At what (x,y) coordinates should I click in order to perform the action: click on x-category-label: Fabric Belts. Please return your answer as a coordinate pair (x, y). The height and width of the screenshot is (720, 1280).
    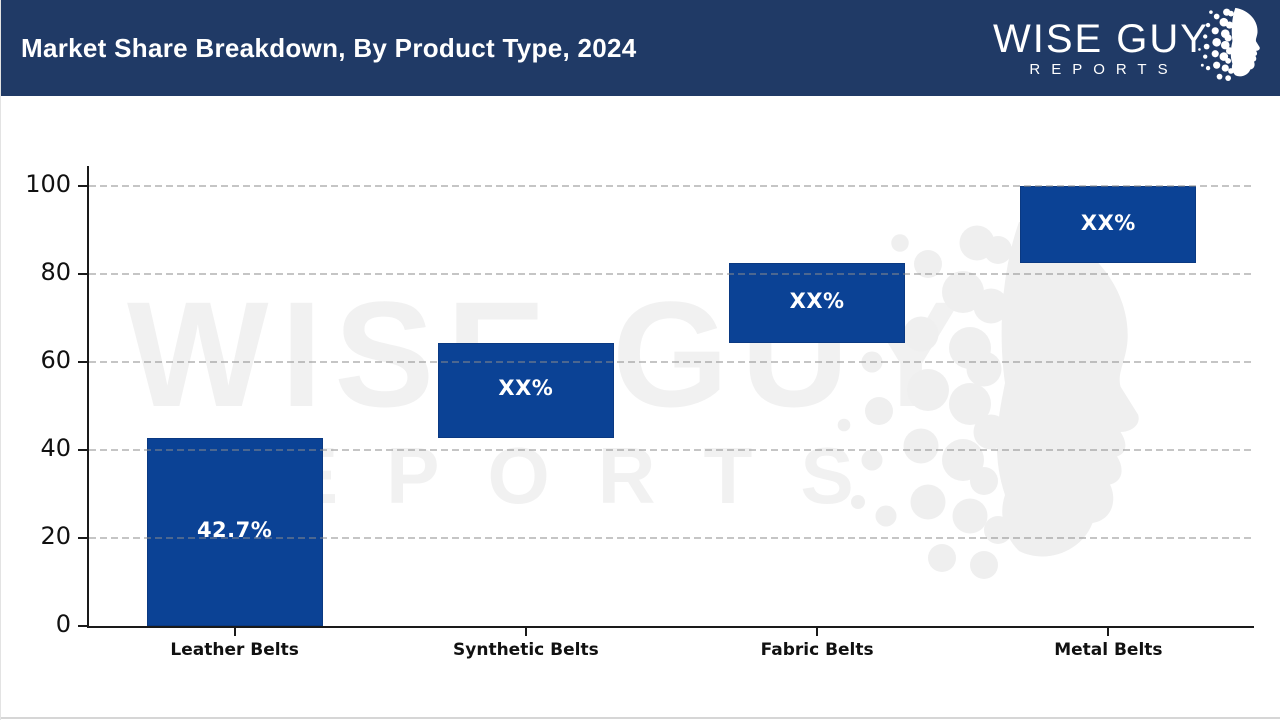
    Looking at the image, I should click on (817, 650).